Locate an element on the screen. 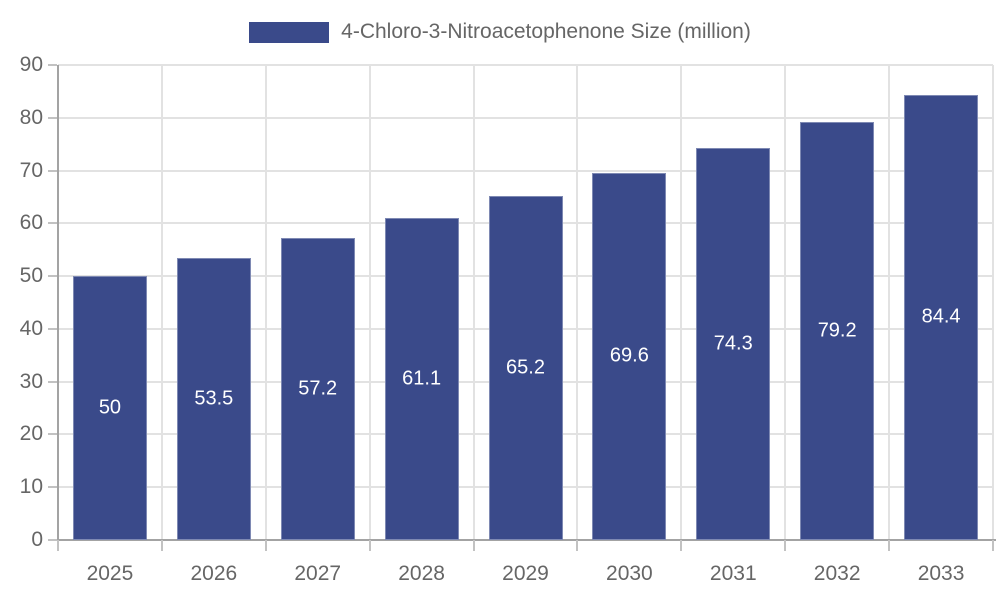  y-tick-label: 20 is located at coordinates (31, 434).